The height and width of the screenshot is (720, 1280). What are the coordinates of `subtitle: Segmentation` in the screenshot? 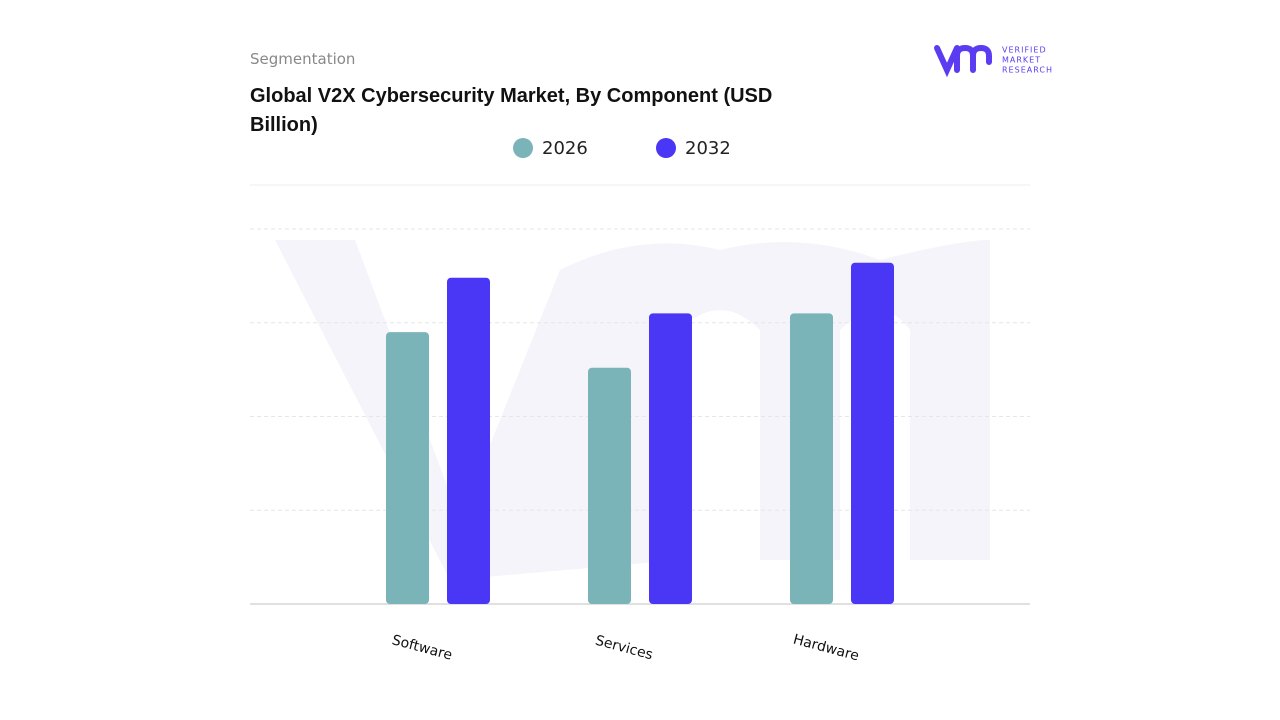 It's located at (303, 59).